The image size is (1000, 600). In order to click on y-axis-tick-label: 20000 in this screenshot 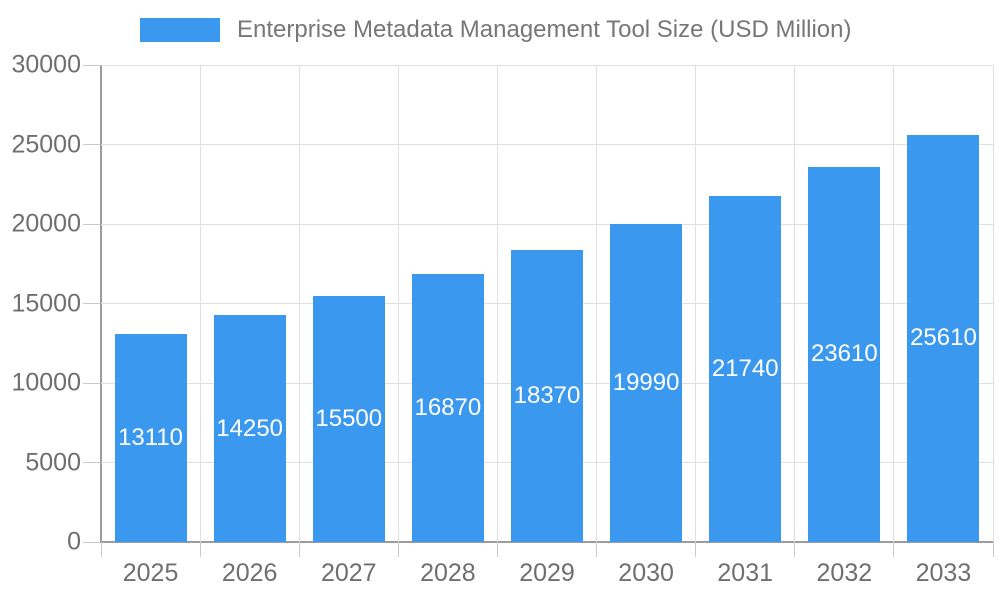, I will do `click(46, 223)`.